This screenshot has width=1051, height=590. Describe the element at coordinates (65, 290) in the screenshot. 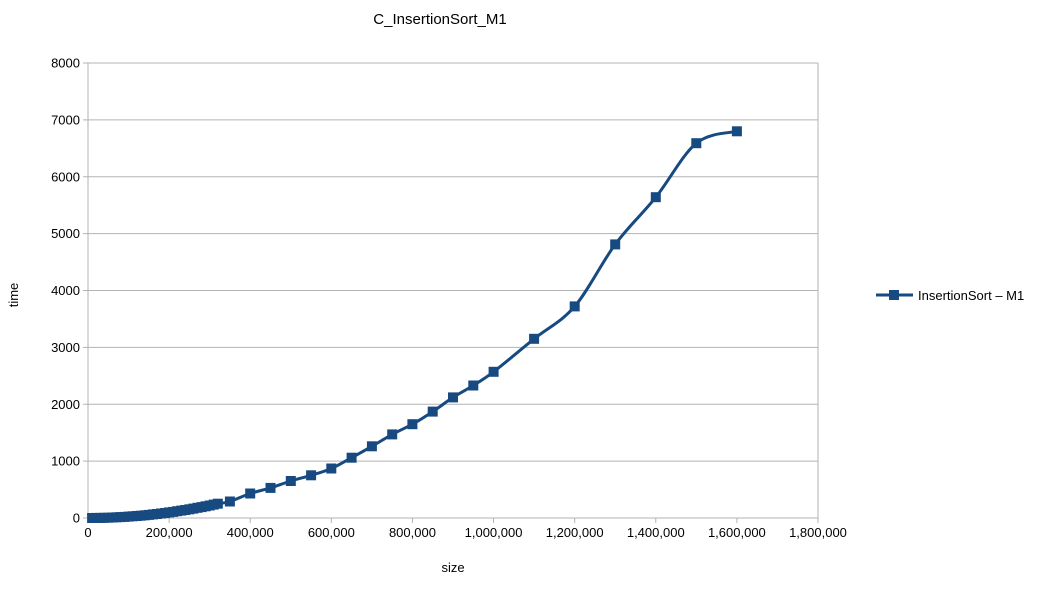

I see `y-tick-label: 4000` at that location.